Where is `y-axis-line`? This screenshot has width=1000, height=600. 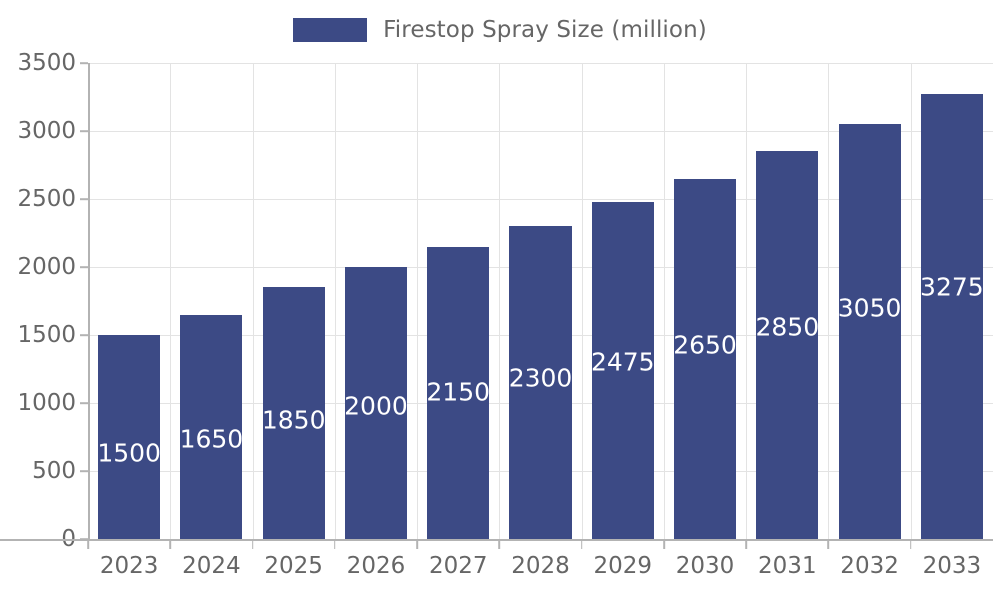
y-axis-line is located at coordinates (89, 301).